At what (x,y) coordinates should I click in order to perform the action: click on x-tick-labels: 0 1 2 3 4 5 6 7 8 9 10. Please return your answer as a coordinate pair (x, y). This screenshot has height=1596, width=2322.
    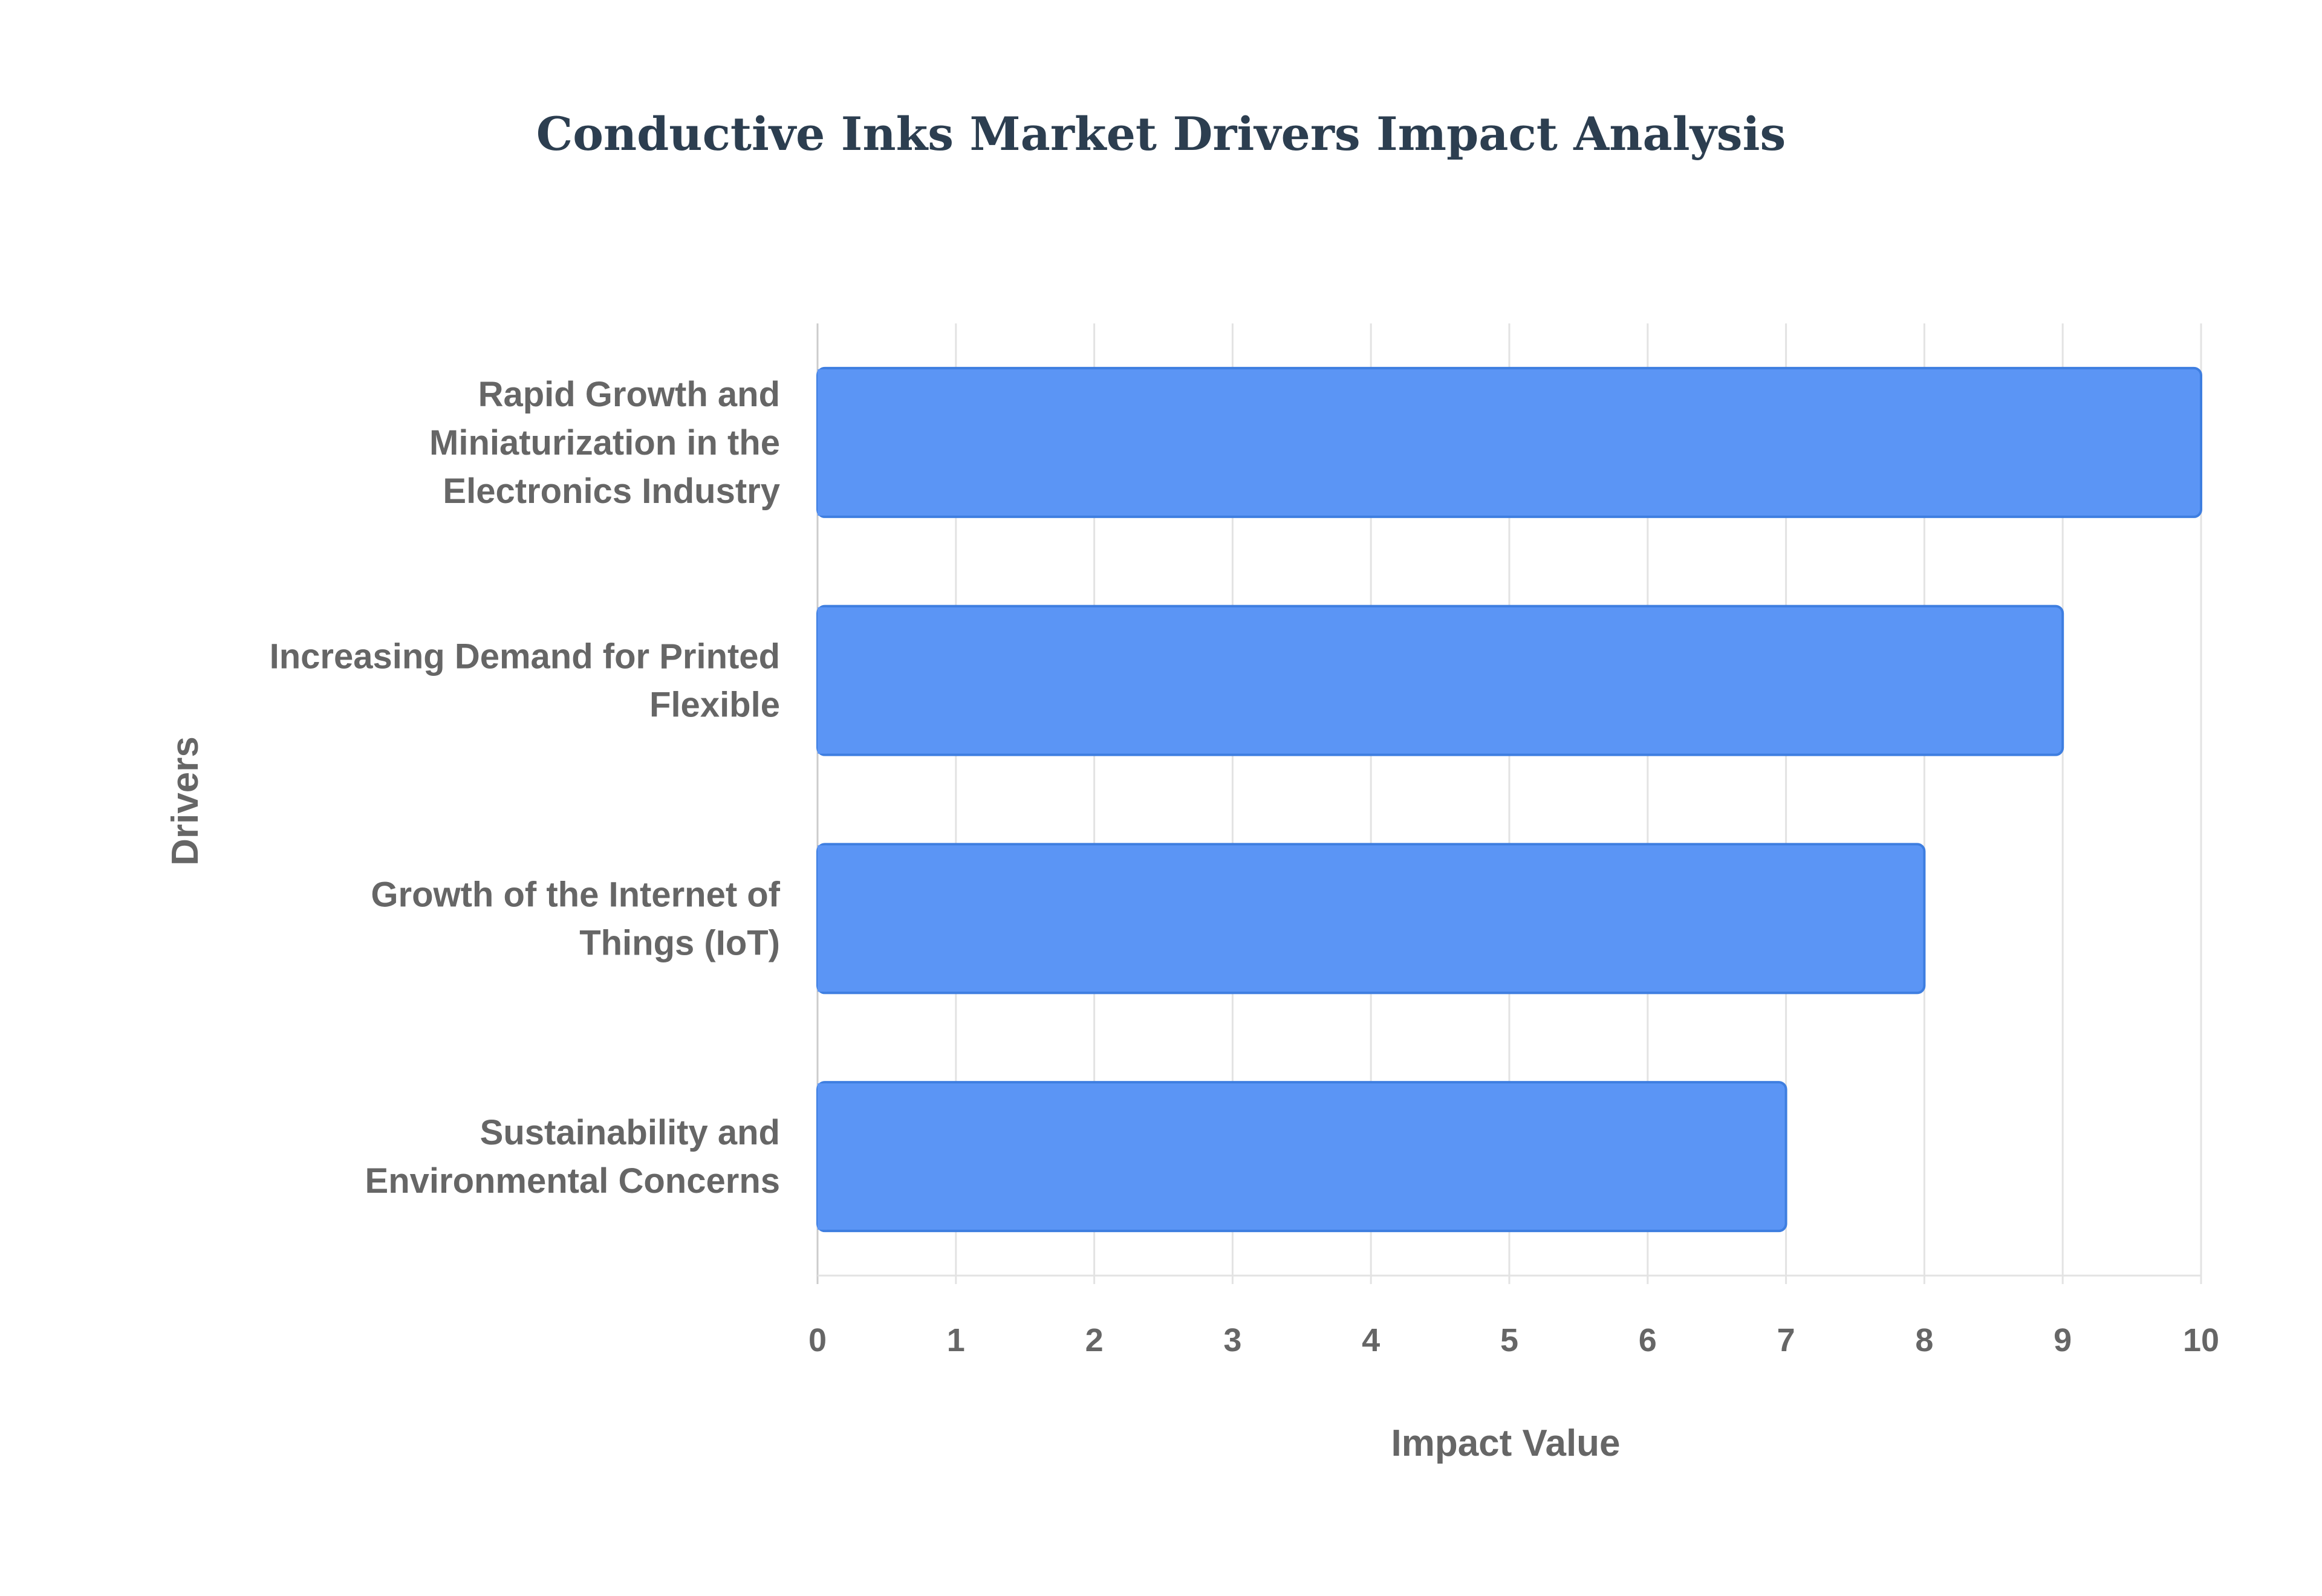
    Looking at the image, I should click on (1513, 1340).